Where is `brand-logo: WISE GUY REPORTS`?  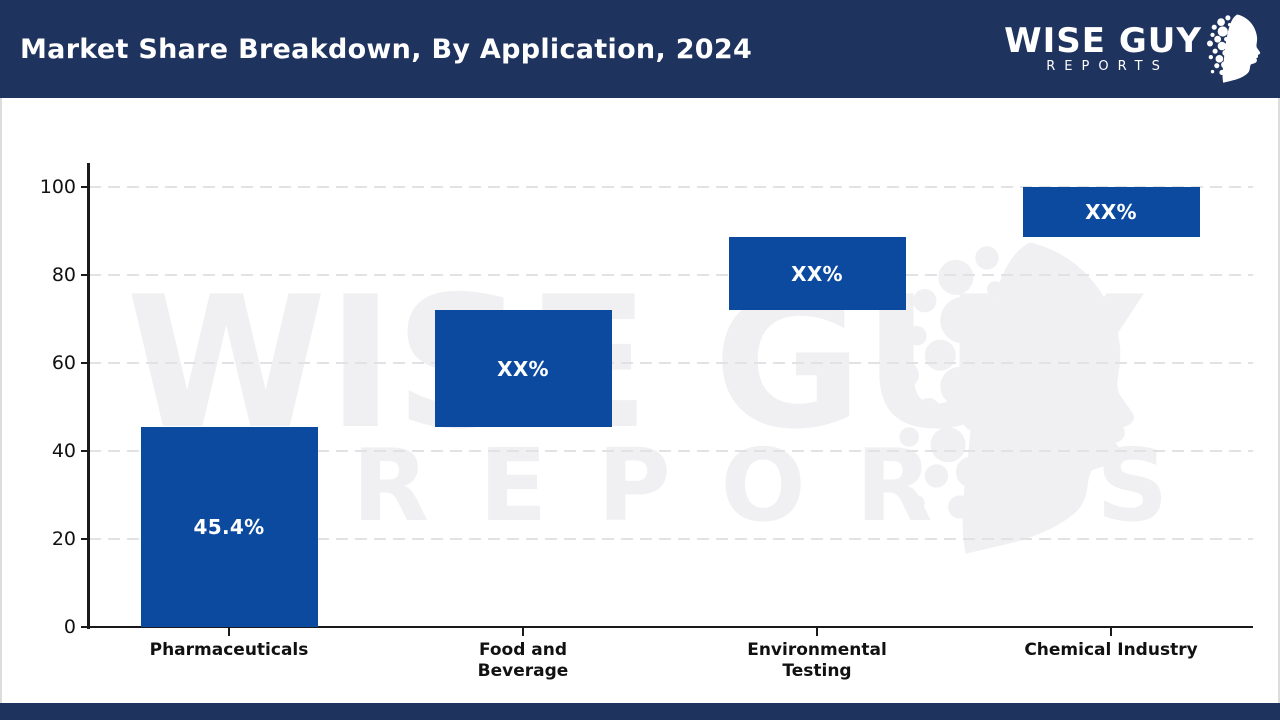 brand-logo: WISE GUY REPORTS is located at coordinates (1136, 49).